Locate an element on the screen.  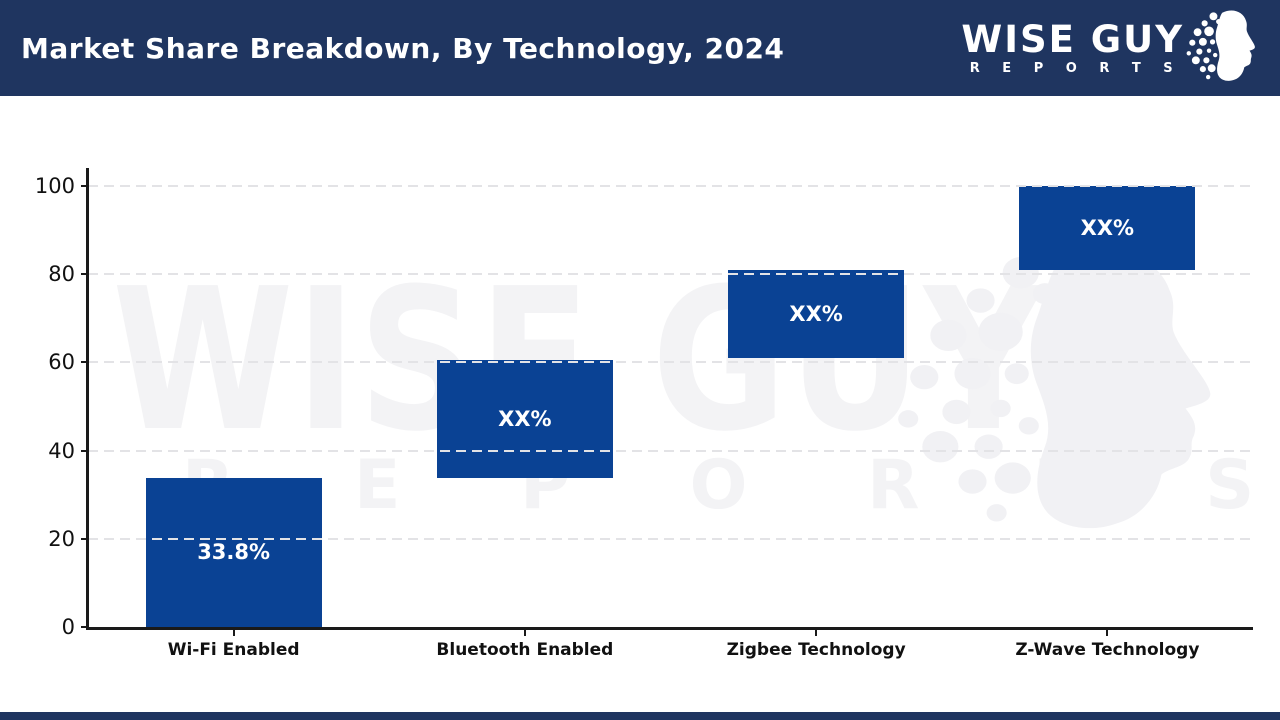
logo-text: WISE GUY R E P O R T S is located at coordinates (1072, 48).